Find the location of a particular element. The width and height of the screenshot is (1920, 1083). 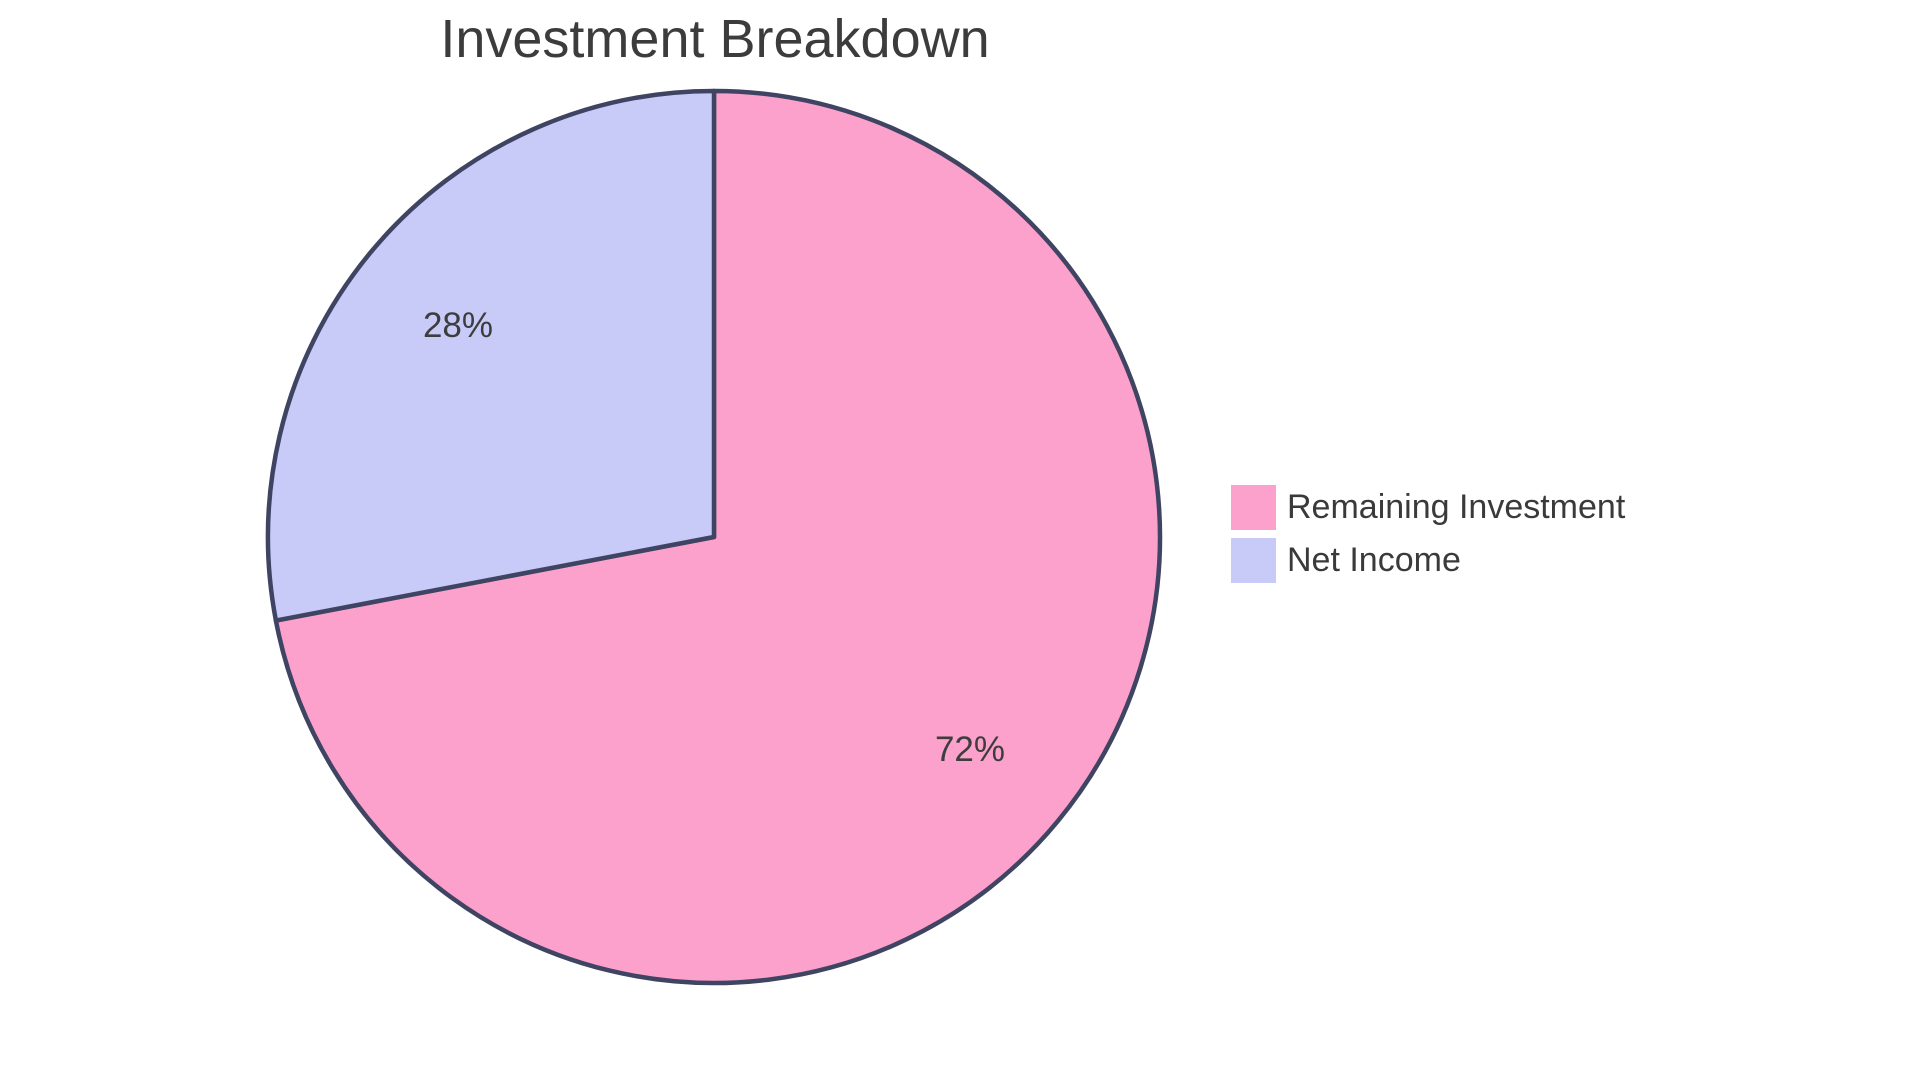

legend-item-net-income: Net Income is located at coordinates (1428, 560).